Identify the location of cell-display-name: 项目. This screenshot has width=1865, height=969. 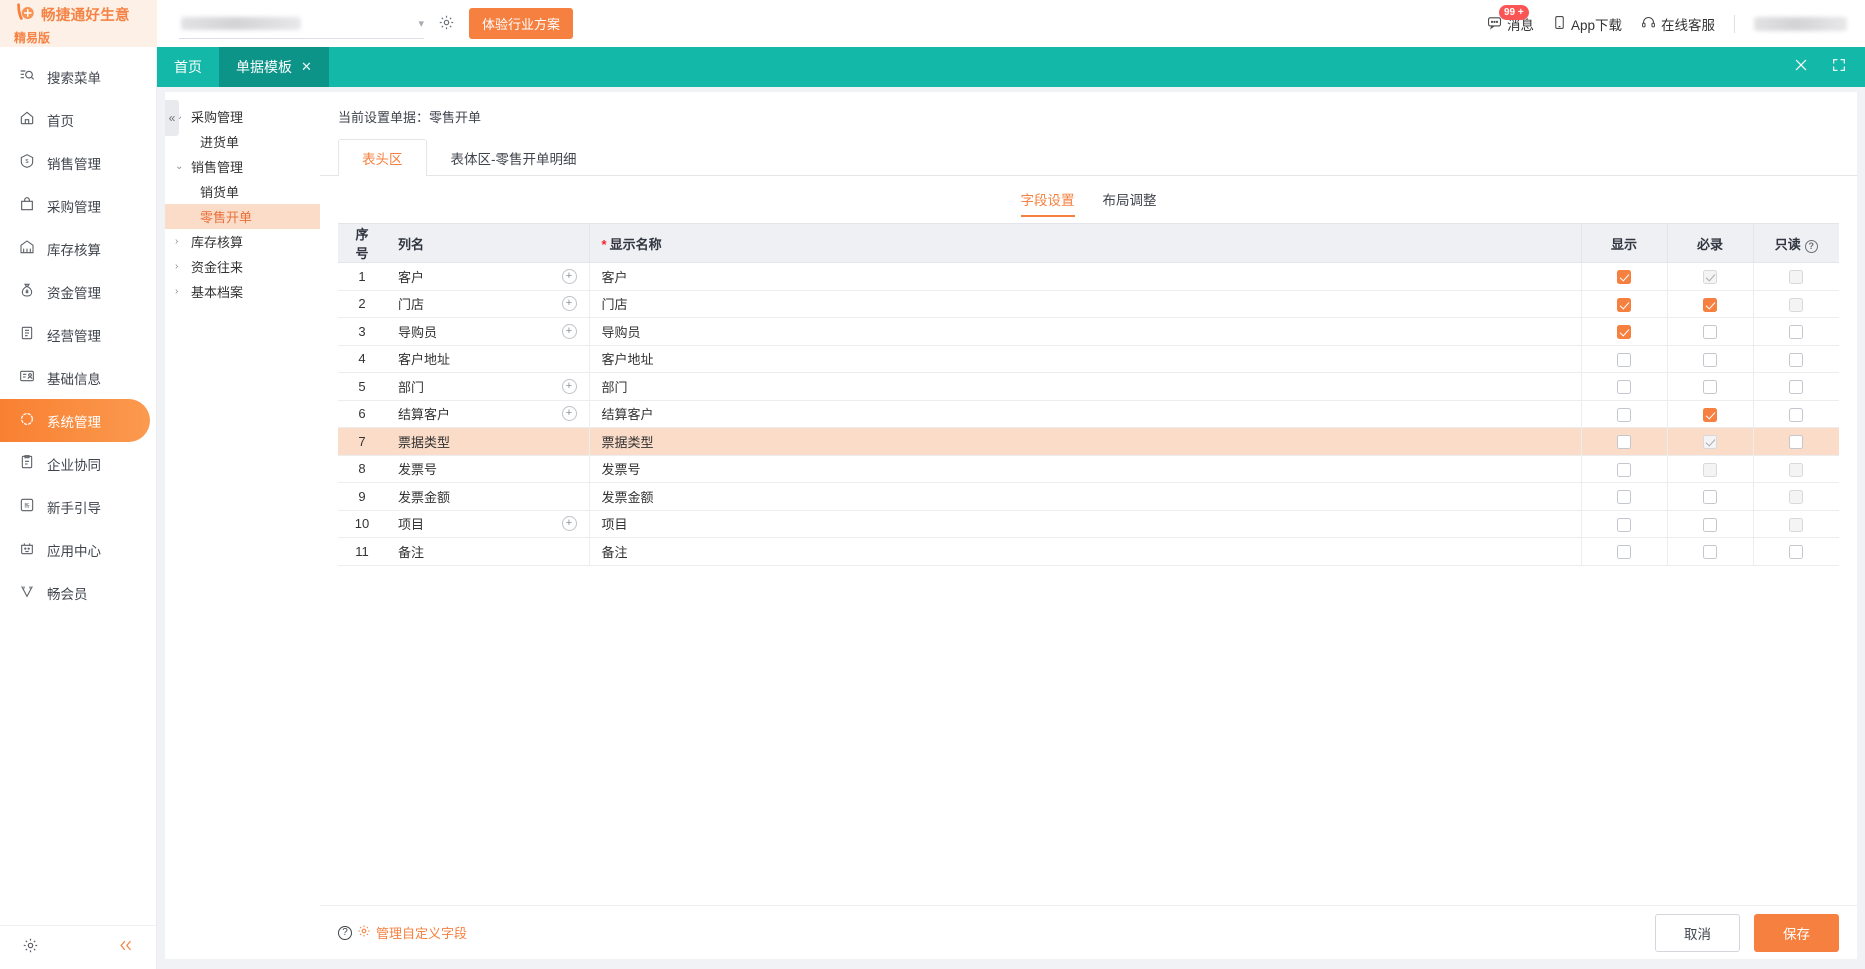
(1084, 524).